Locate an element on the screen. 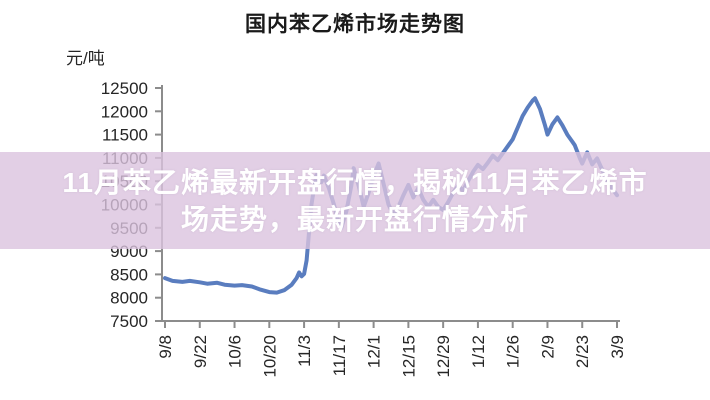  x-tick-label: 12/1 is located at coordinates (374, 351).